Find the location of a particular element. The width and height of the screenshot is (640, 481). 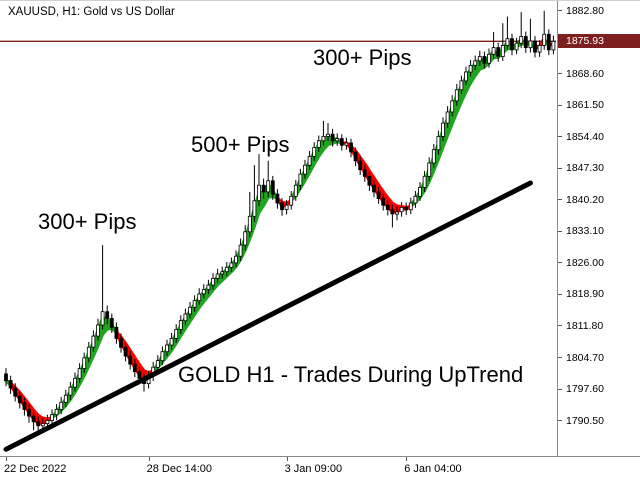

annotation-pips-2: 500+ Pips is located at coordinates (240, 144).